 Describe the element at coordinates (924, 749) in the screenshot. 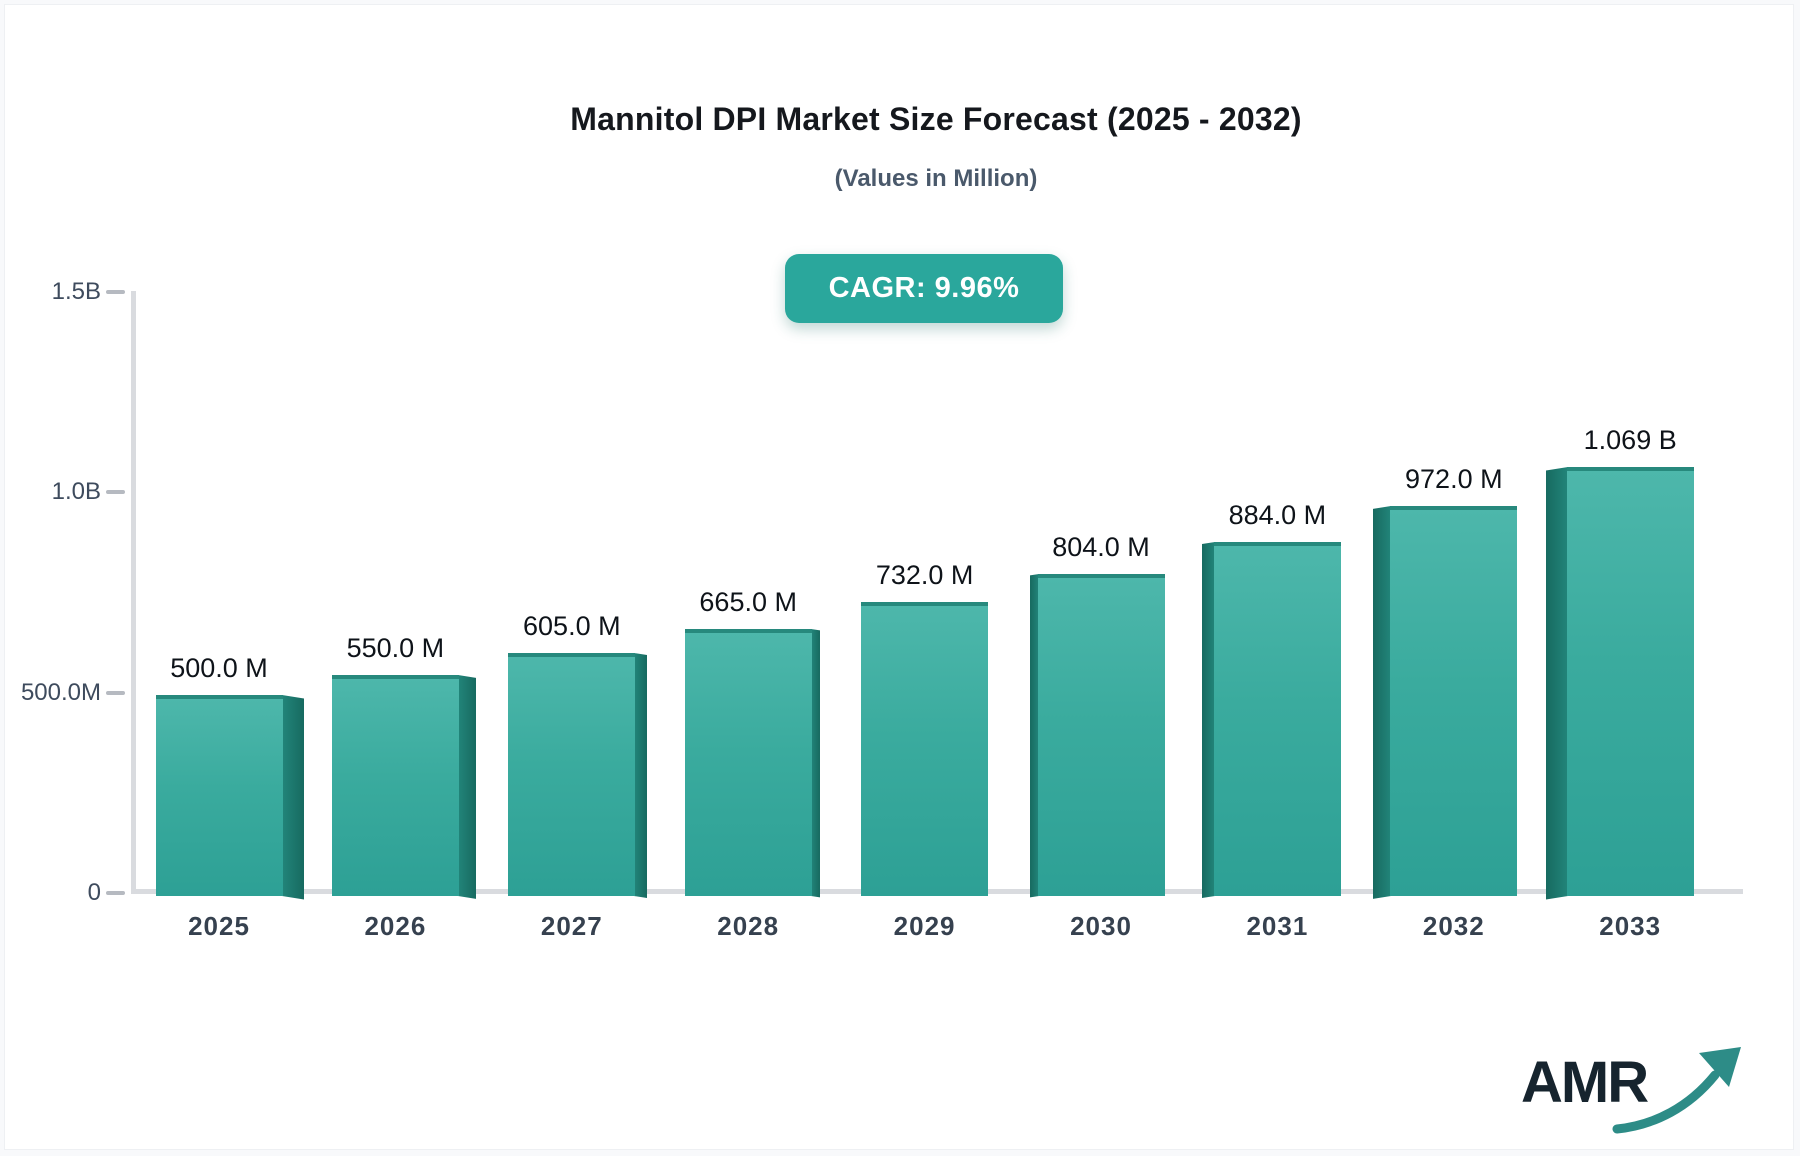

I see `bar-2029` at that location.